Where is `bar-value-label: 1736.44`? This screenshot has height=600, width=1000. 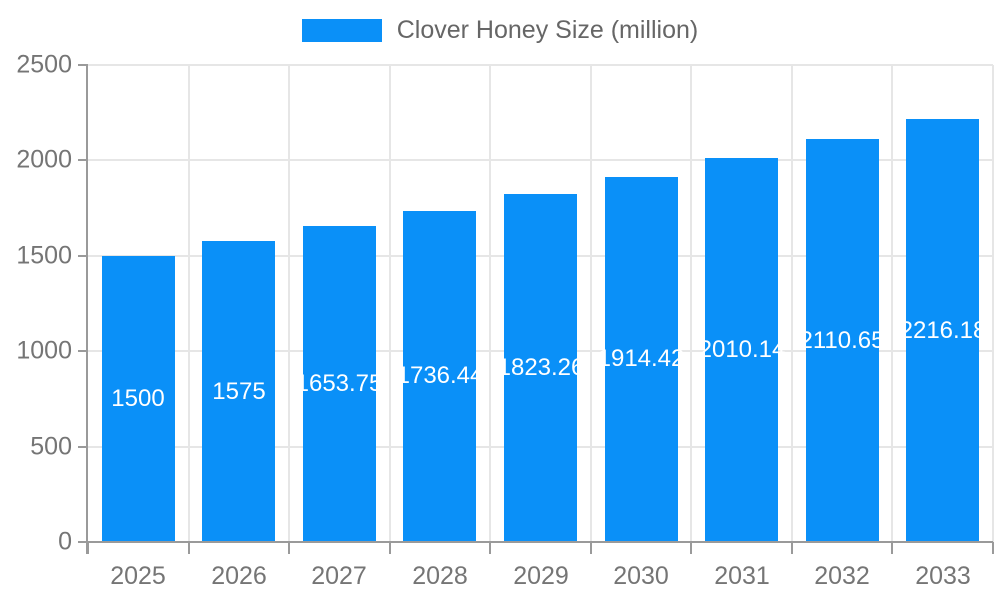
bar-value-label: 1736.44 is located at coordinates (440, 375).